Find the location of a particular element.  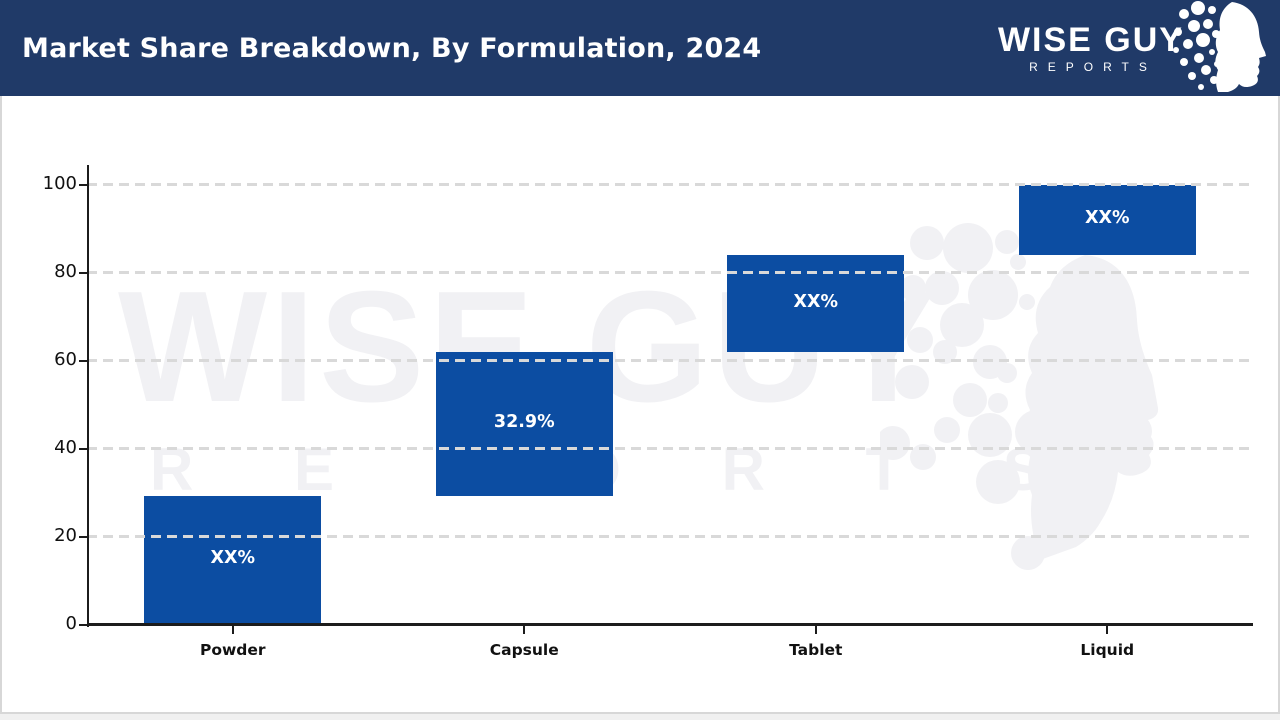

frame-right-edge is located at coordinates (1279, 405).